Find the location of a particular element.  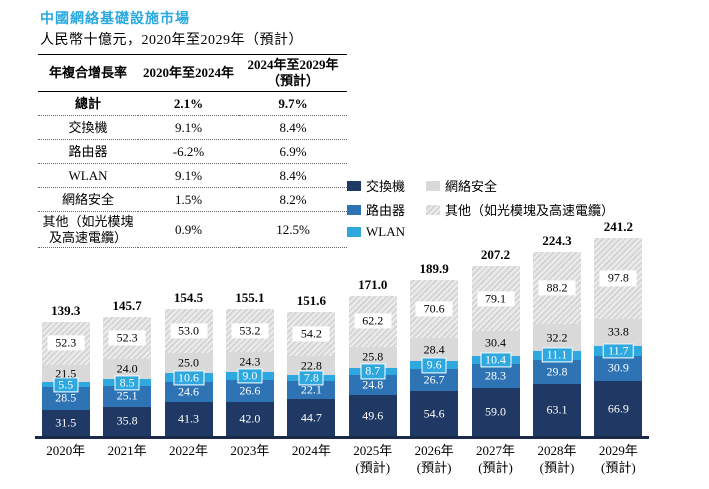

bar-segment-switches: 59.0 is located at coordinates (495, 411).